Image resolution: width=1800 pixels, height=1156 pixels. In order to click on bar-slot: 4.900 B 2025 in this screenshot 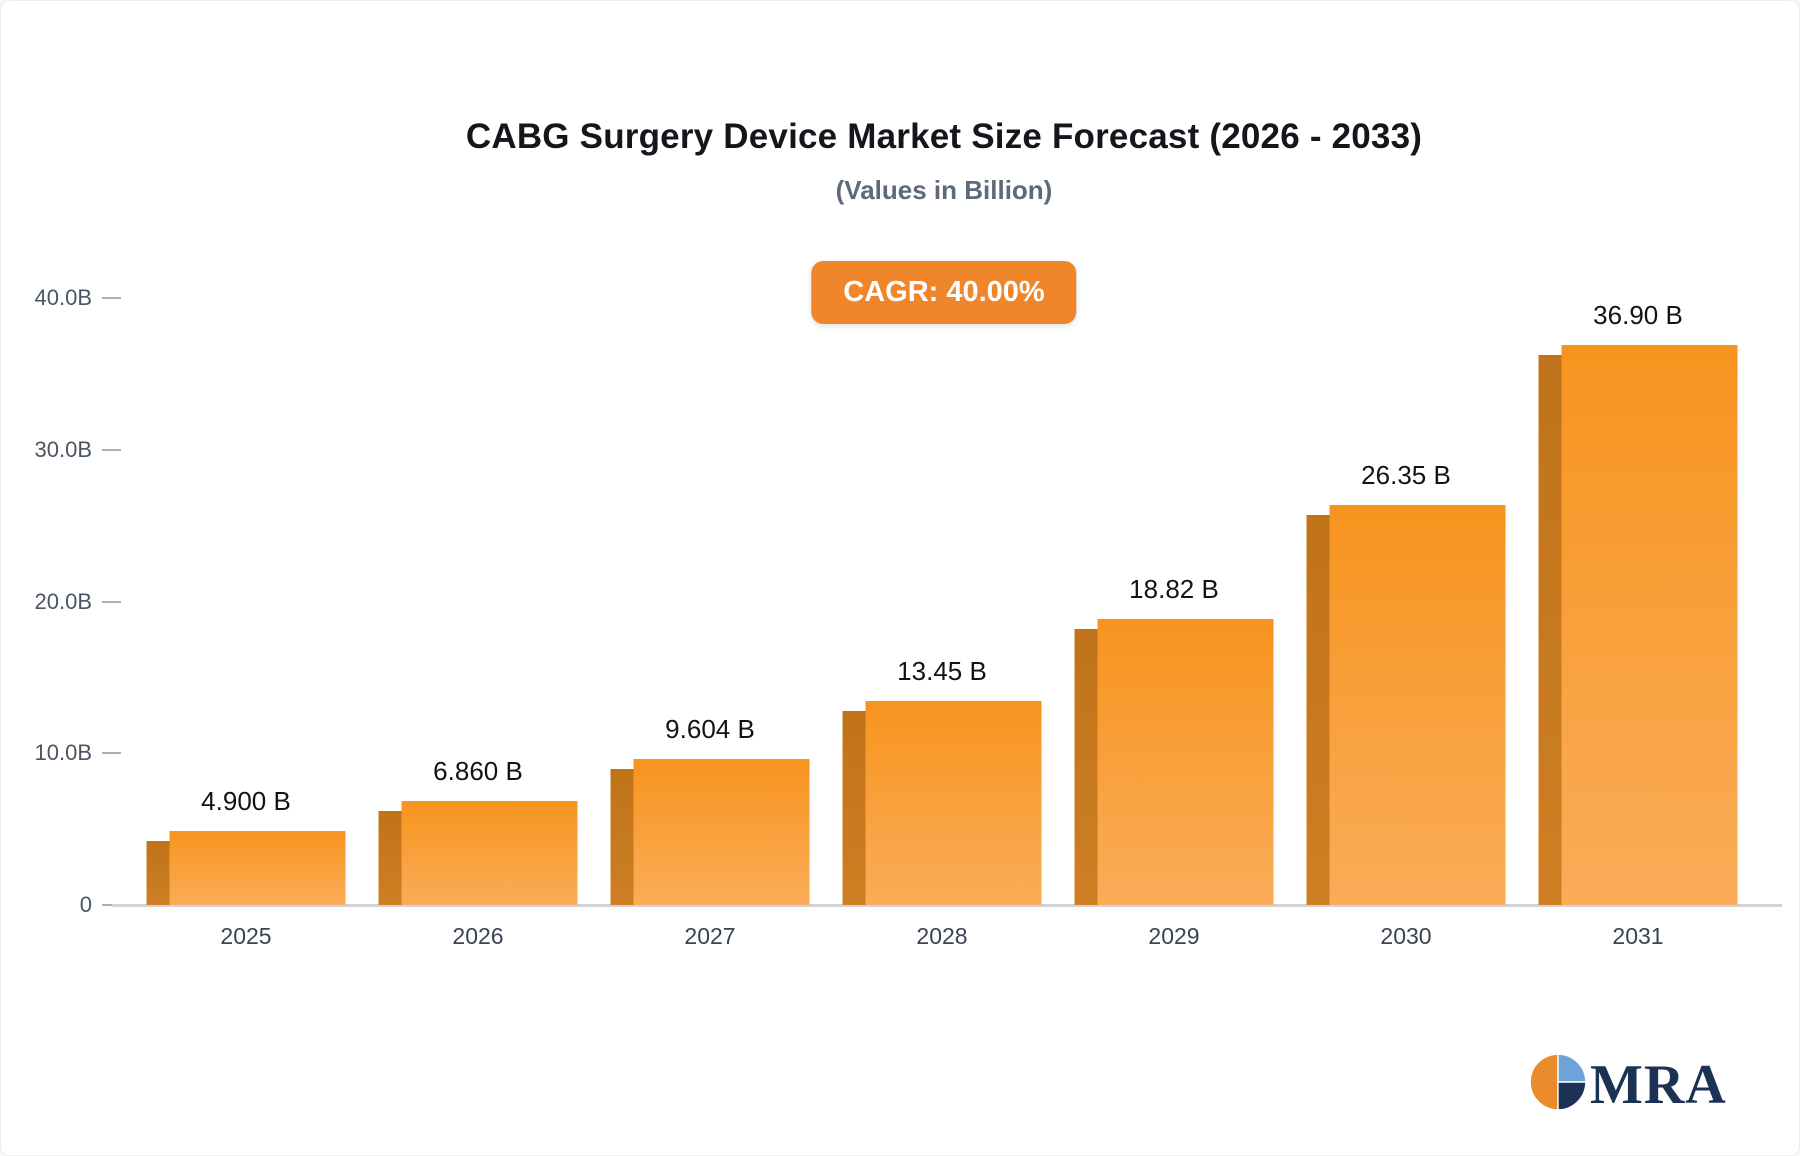, I will do `click(246, 623)`.